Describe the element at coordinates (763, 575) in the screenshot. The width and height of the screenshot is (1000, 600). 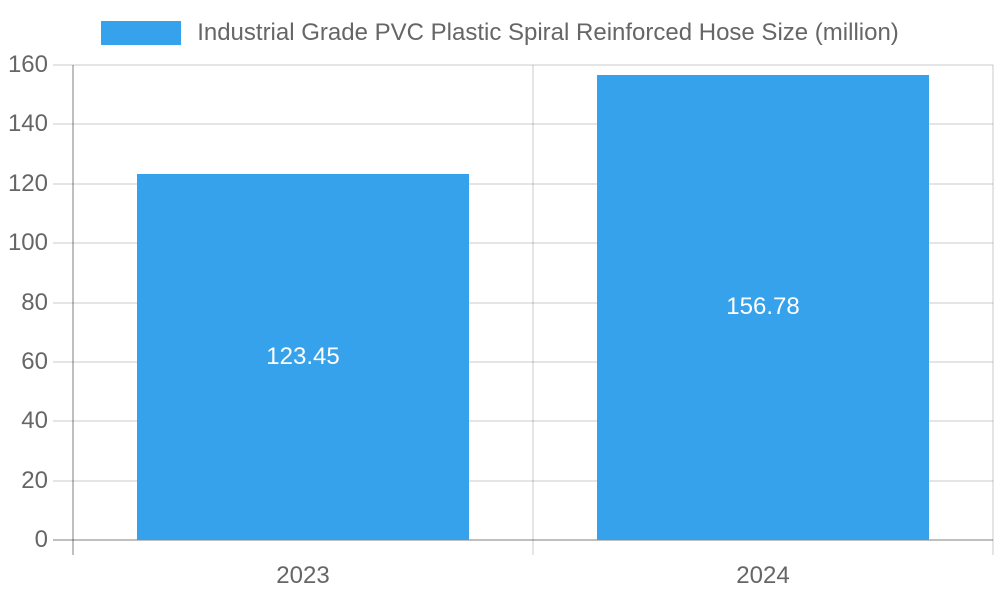
I see `x-axis-tick-label: 2024` at that location.